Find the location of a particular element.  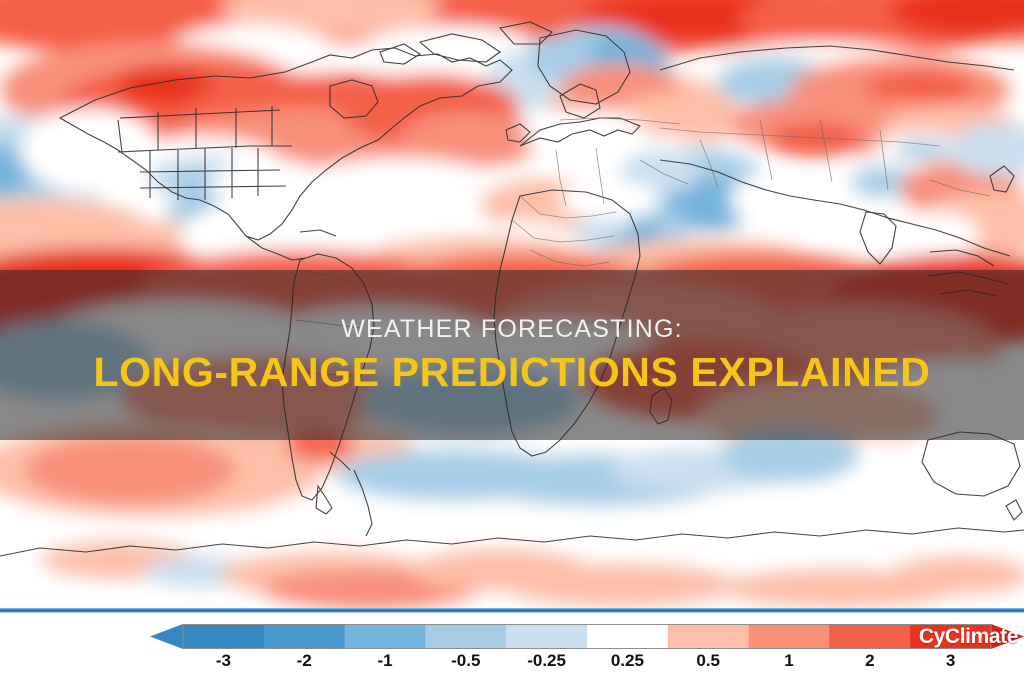

colorbar-tick-label: 2 is located at coordinates (870, 660).